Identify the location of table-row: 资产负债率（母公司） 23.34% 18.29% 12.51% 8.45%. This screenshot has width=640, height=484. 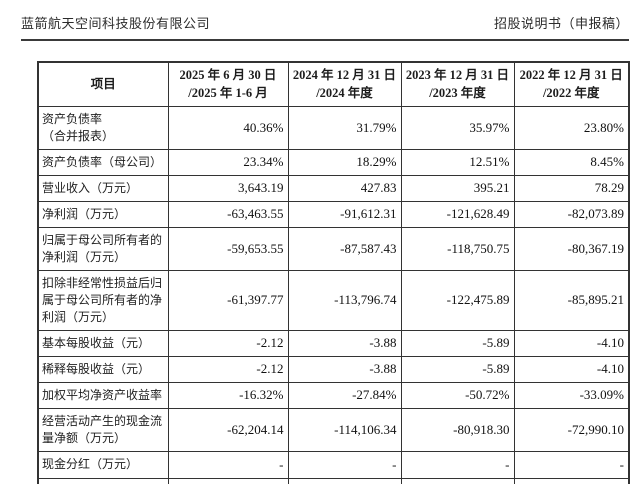
(333, 163).